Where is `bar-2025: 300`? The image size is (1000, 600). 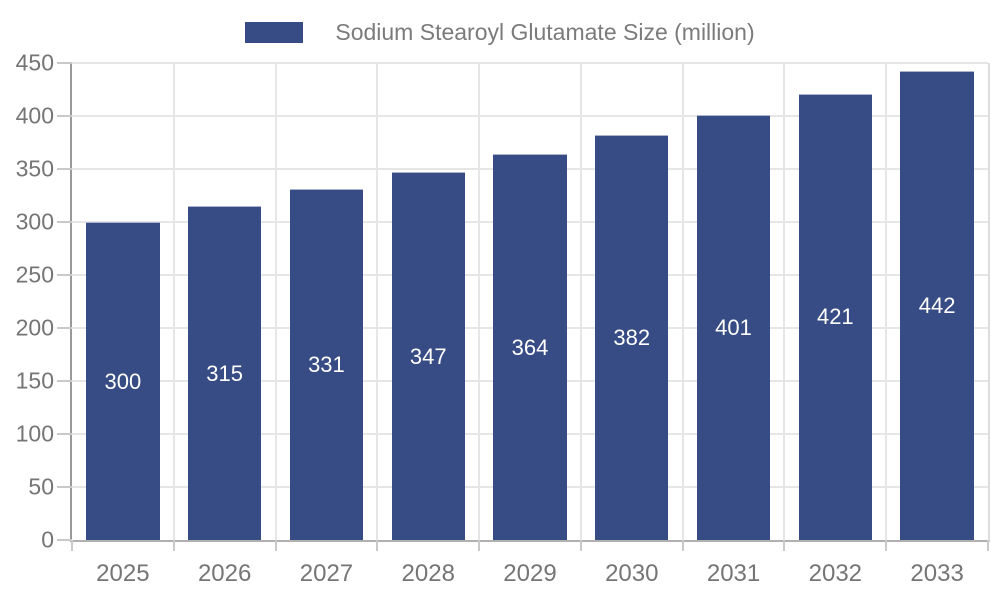 bar-2025: 300 is located at coordinates (123, 381).